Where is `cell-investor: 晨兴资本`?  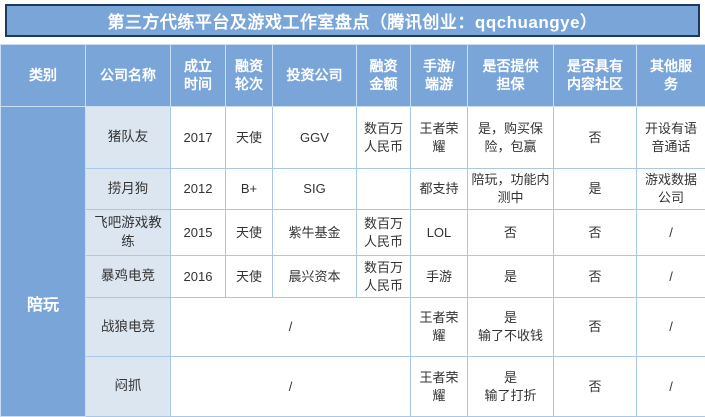
cell-investor: 晨兴资本 is located at coordinates (315, 277).